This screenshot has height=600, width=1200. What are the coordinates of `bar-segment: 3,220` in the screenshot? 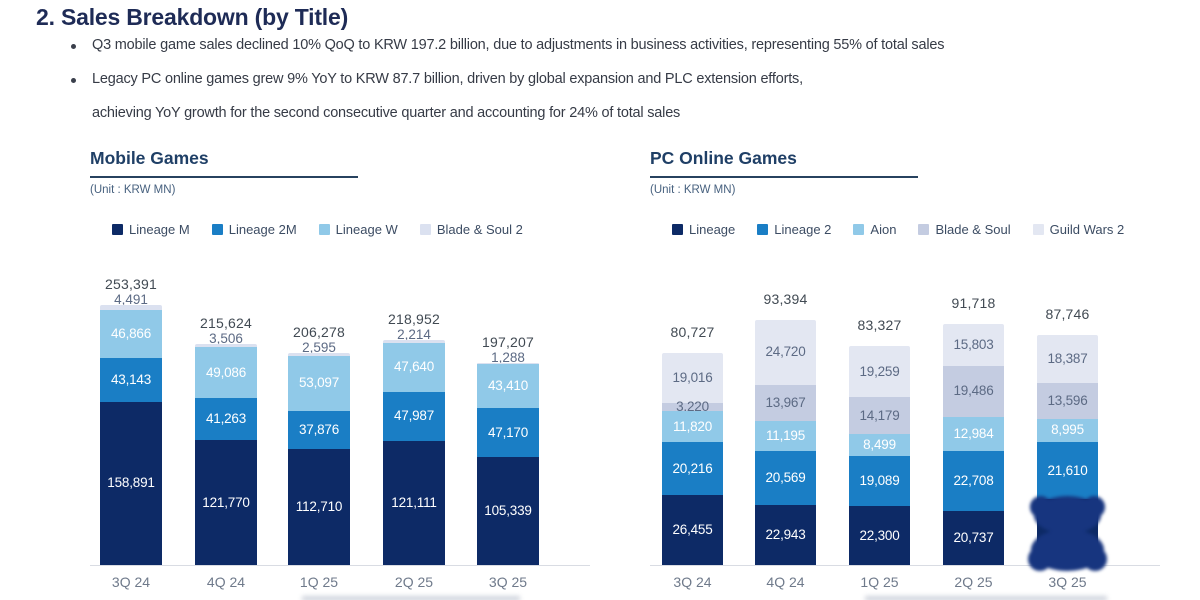 It's located at (692, 407).